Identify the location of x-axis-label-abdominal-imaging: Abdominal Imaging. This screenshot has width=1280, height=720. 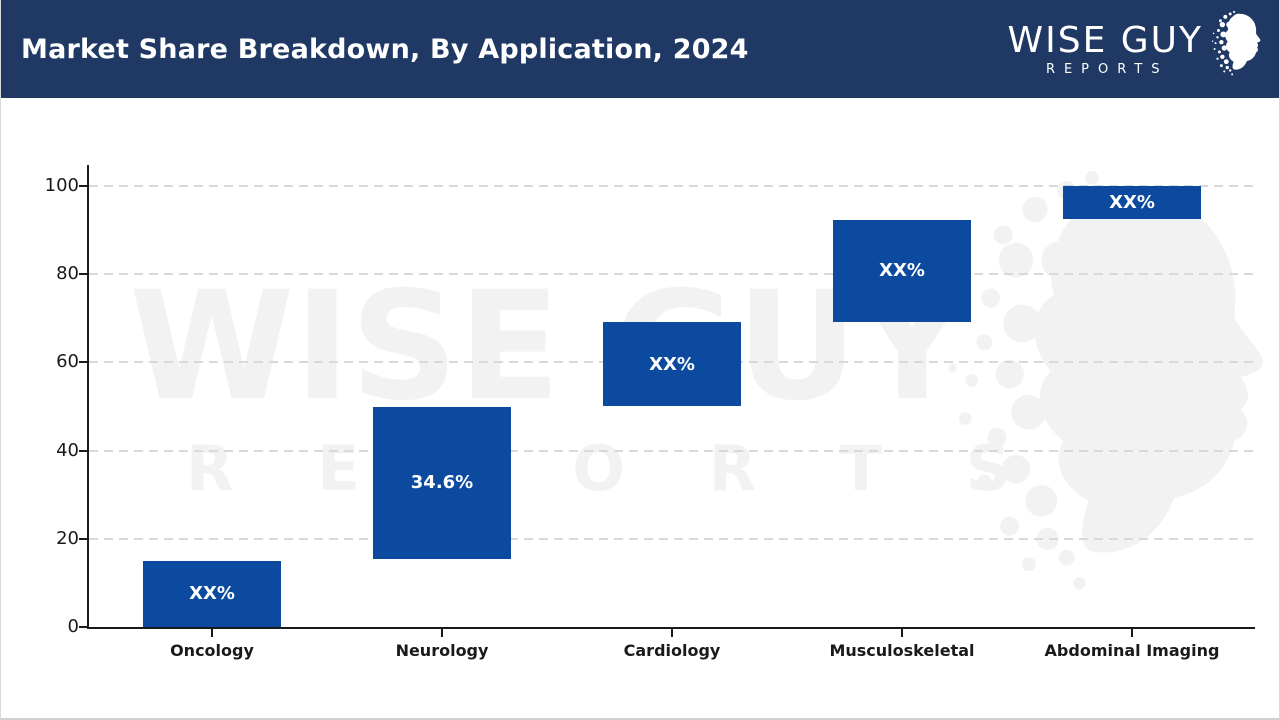
(1132, 650).